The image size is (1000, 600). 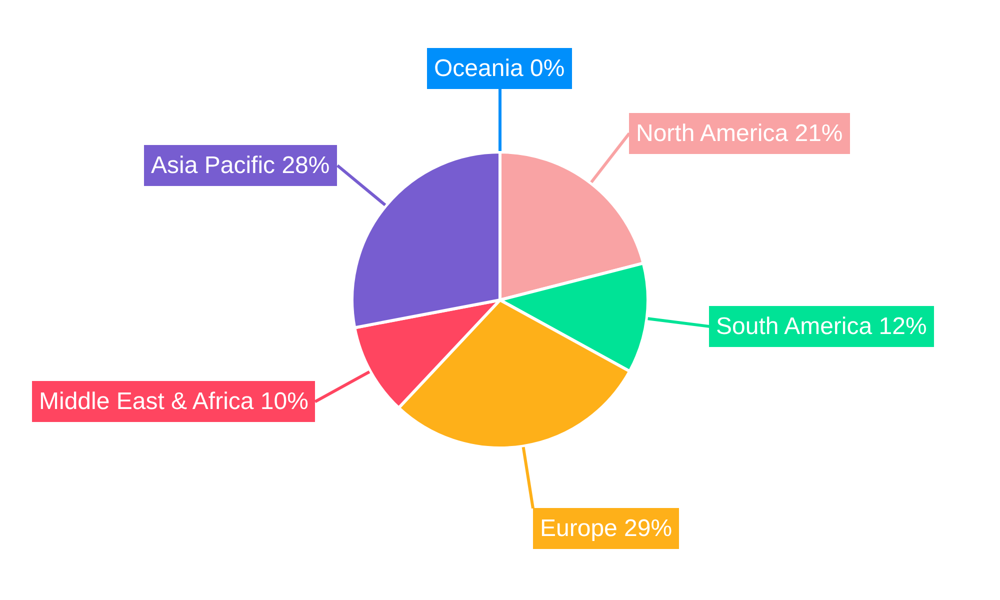 I want to click on slice-label: Europe 29%, so click(x=606, y=528).